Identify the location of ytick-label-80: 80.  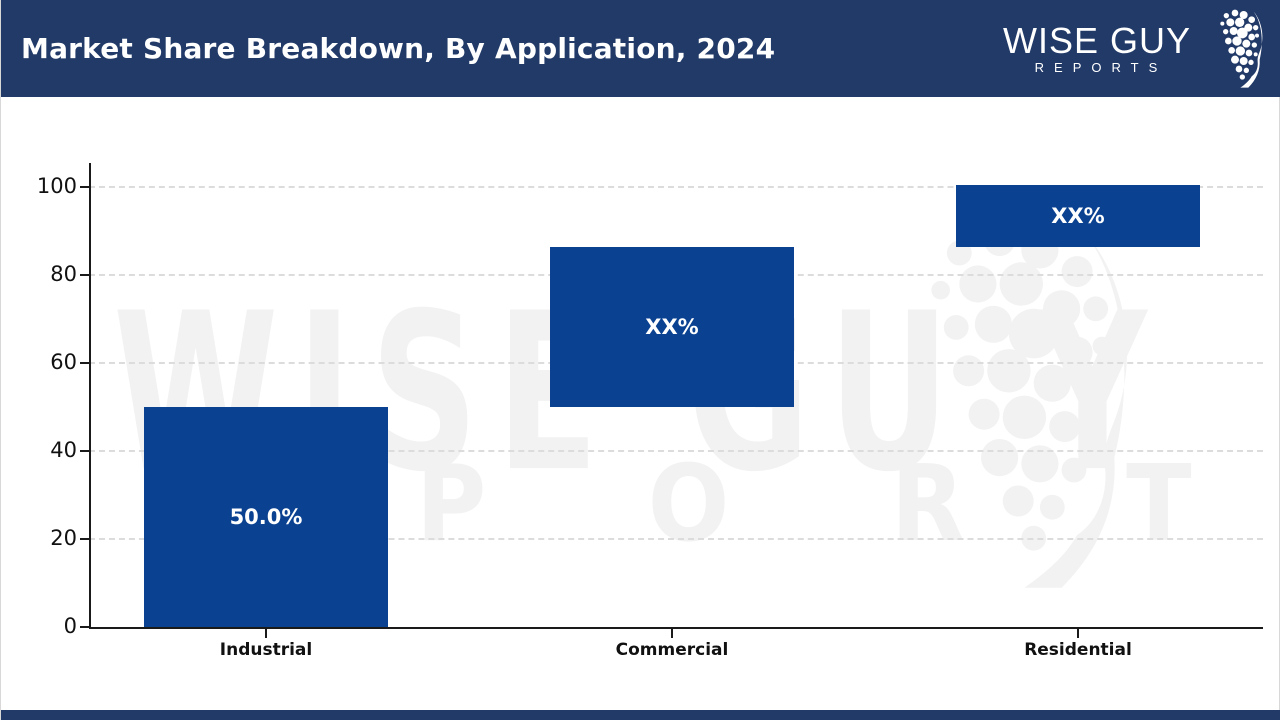
(63, 274).